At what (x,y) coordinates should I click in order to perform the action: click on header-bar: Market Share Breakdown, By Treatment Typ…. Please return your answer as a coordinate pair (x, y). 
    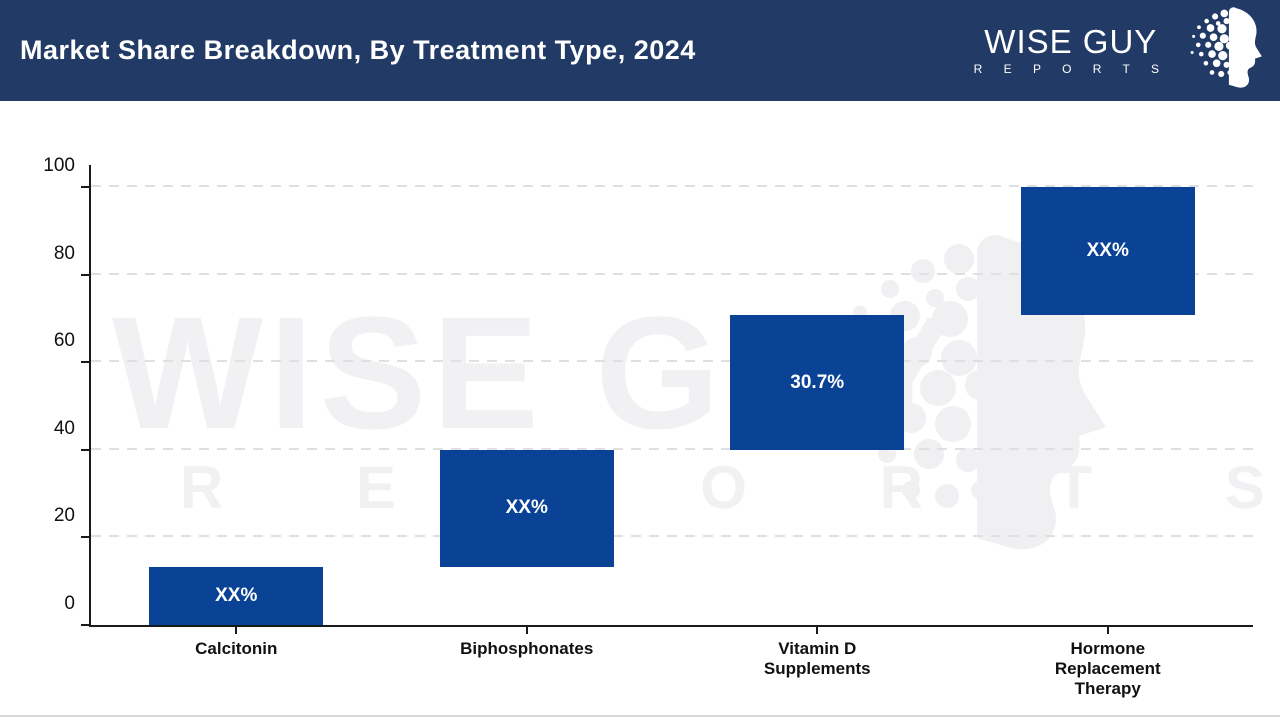
    Looking at the image, I should click on (640, 50).